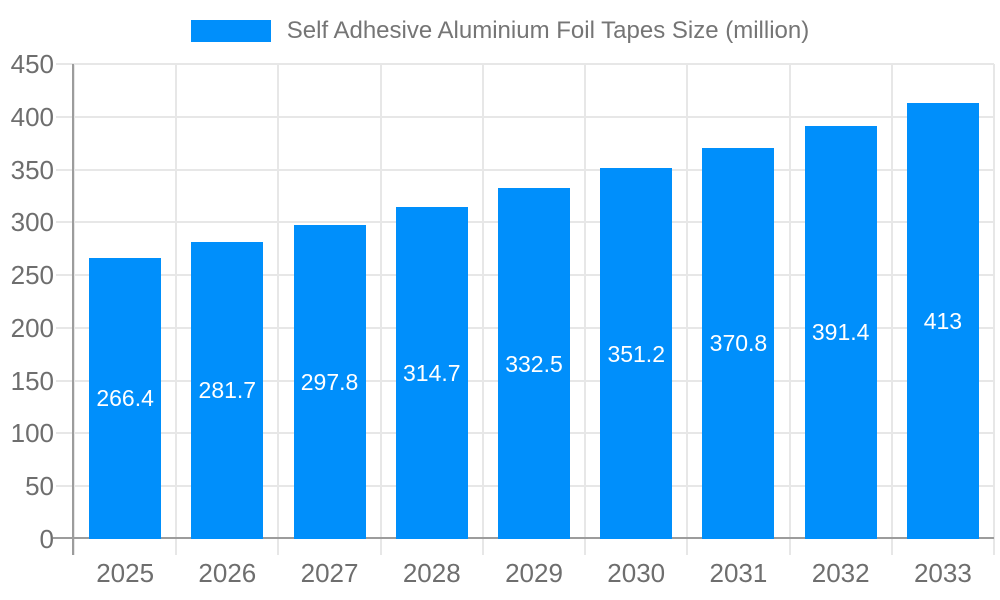 The height and width of the screenshot is (600, 1000). Describe the element at coordinates (227, 573) in the screenshot. I see `x-axis-category-label: 2026` at that location.